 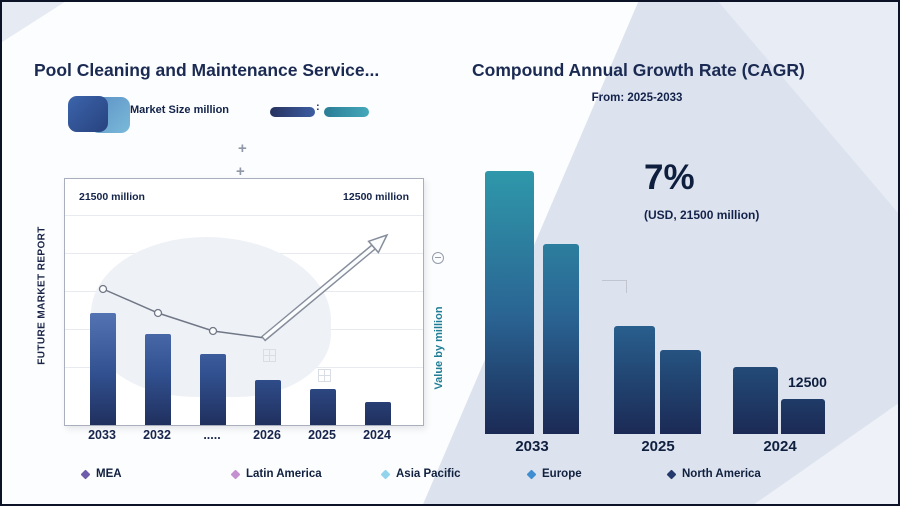 I want to click on left-axis-labels: 2033 2032..... 2026 2025 2024, so click(x=243, y=437).